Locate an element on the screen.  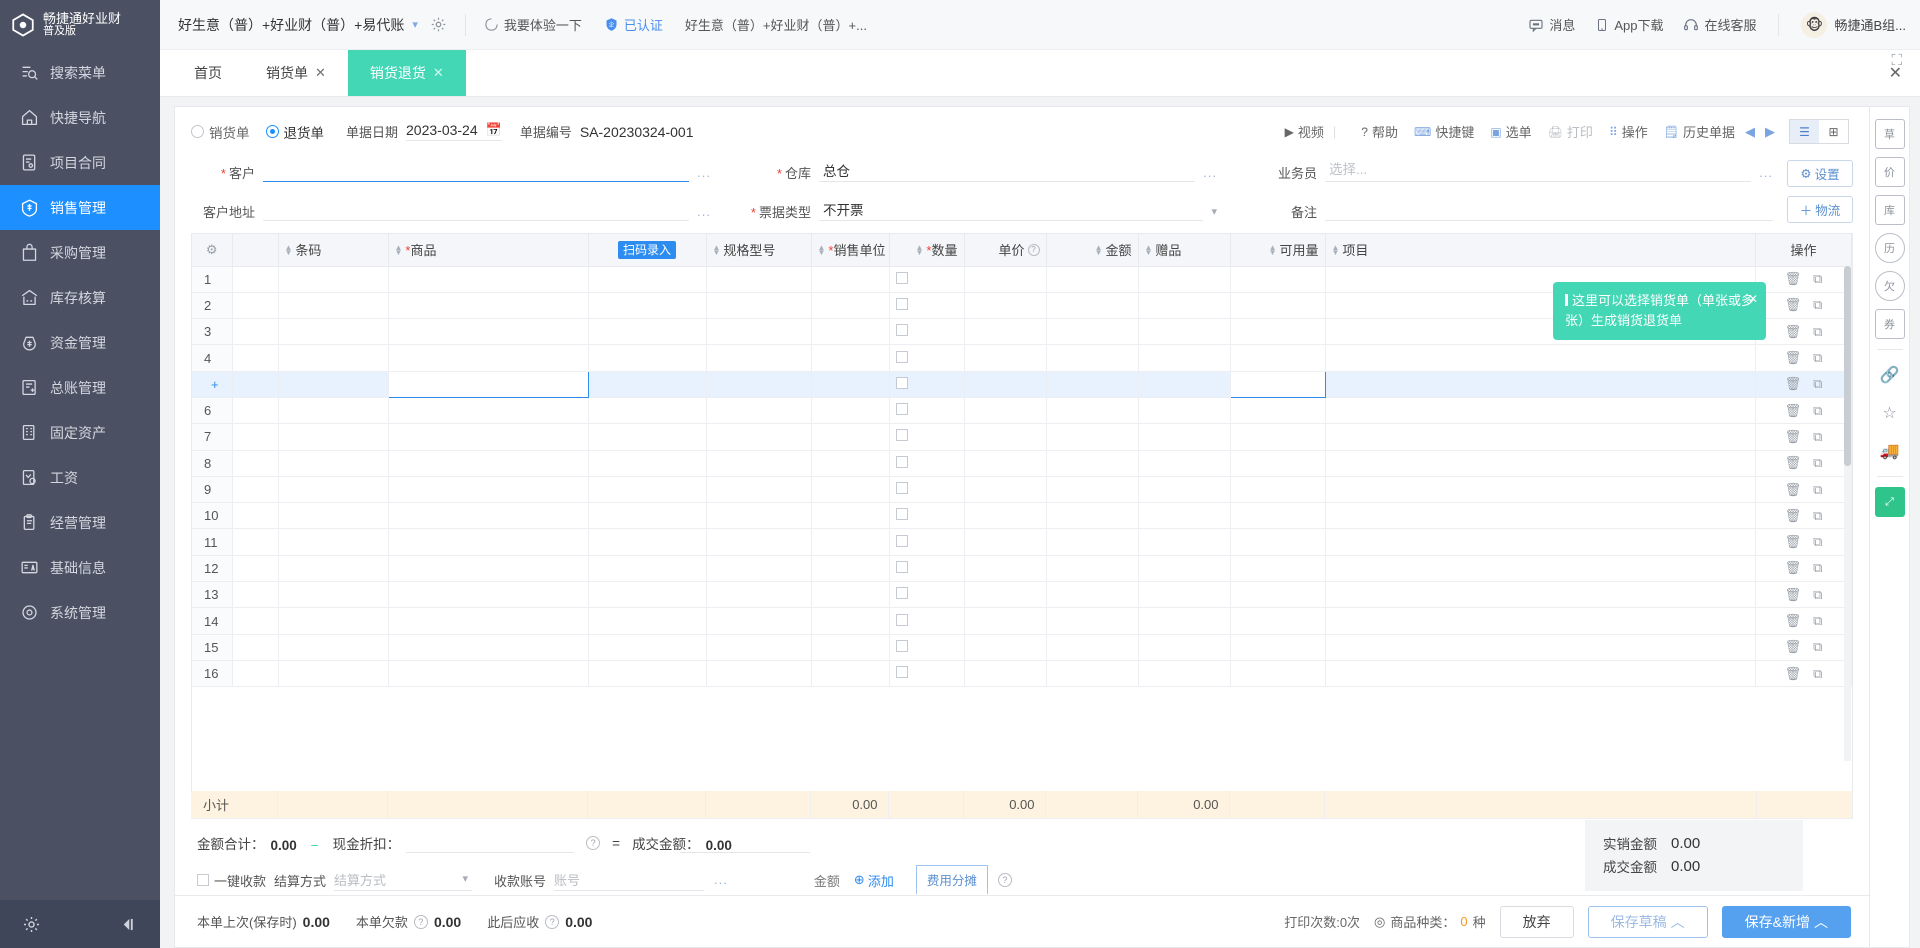
doc-toolbar-选单: ▣ 选单 is located at coordinates (1510, 131).